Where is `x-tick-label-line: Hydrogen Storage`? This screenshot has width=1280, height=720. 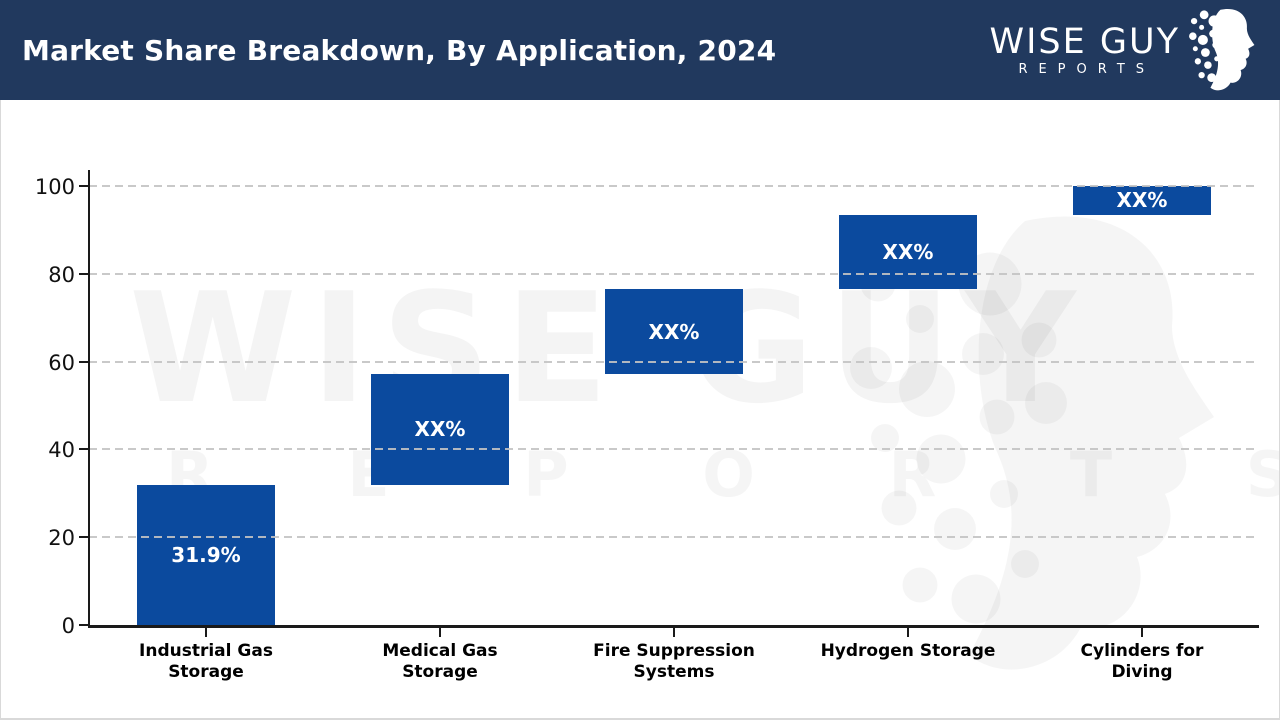 x-tick-label-line: Hydrogen Storage is located at coordinates (908, 651).